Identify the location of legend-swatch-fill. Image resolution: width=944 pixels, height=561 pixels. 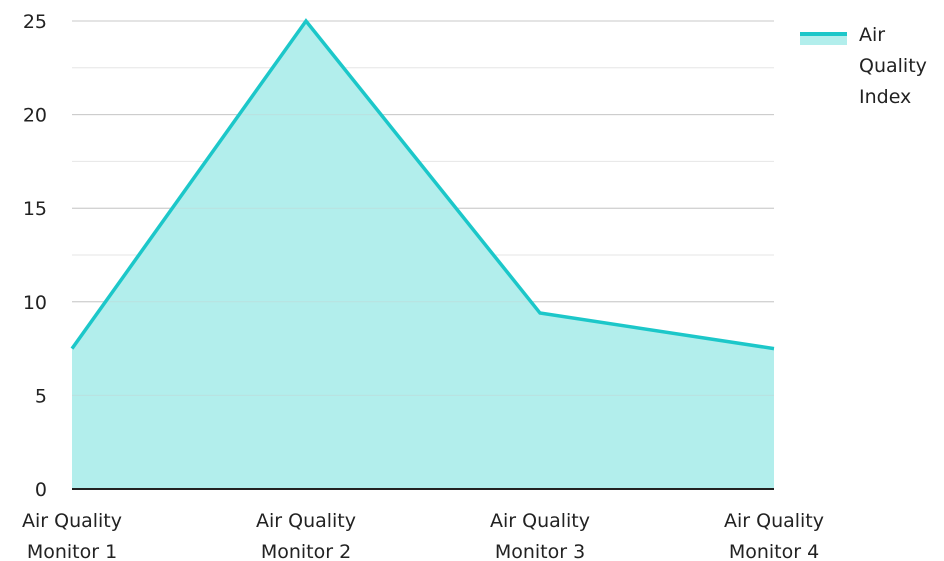
(823, 39).